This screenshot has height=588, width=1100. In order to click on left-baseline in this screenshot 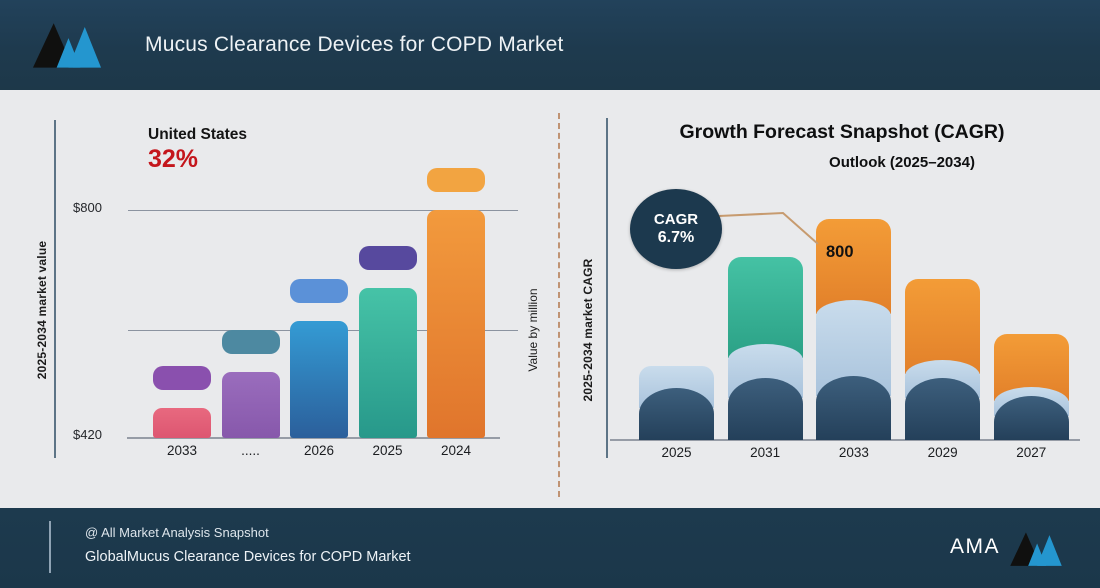, I will do `click(313, 438)`.